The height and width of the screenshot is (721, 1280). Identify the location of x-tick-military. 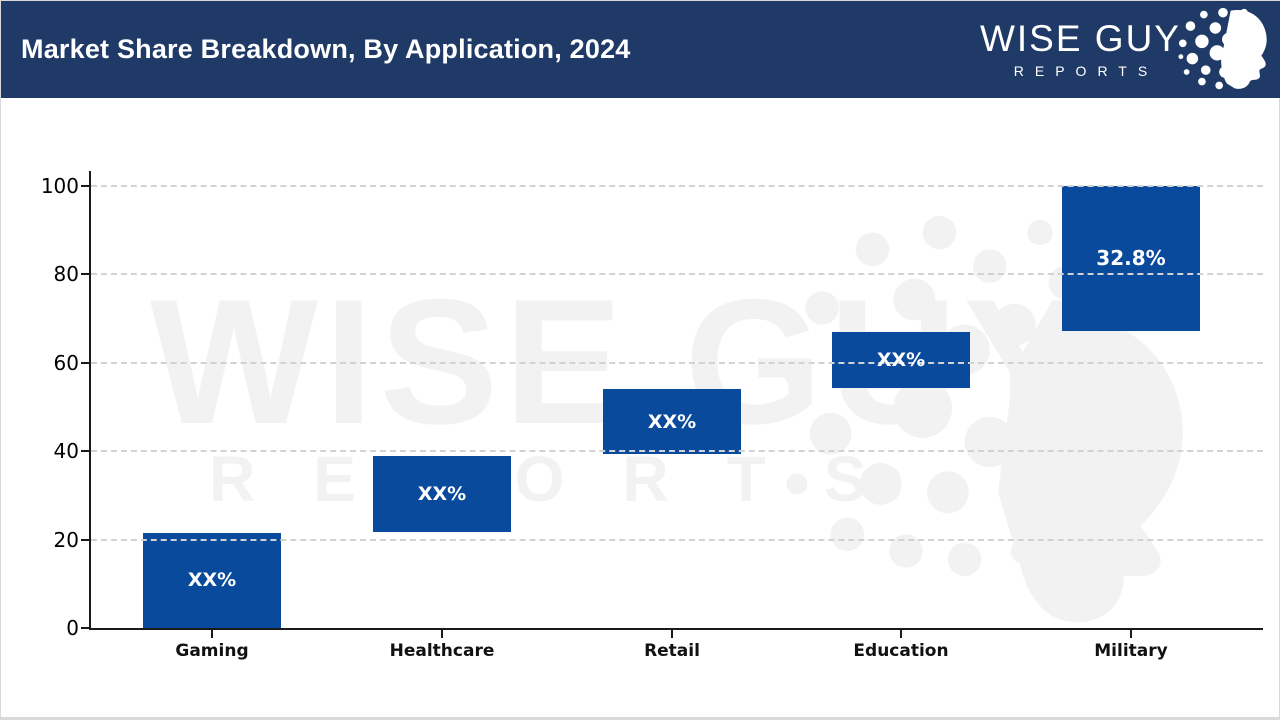
(1131, 634).